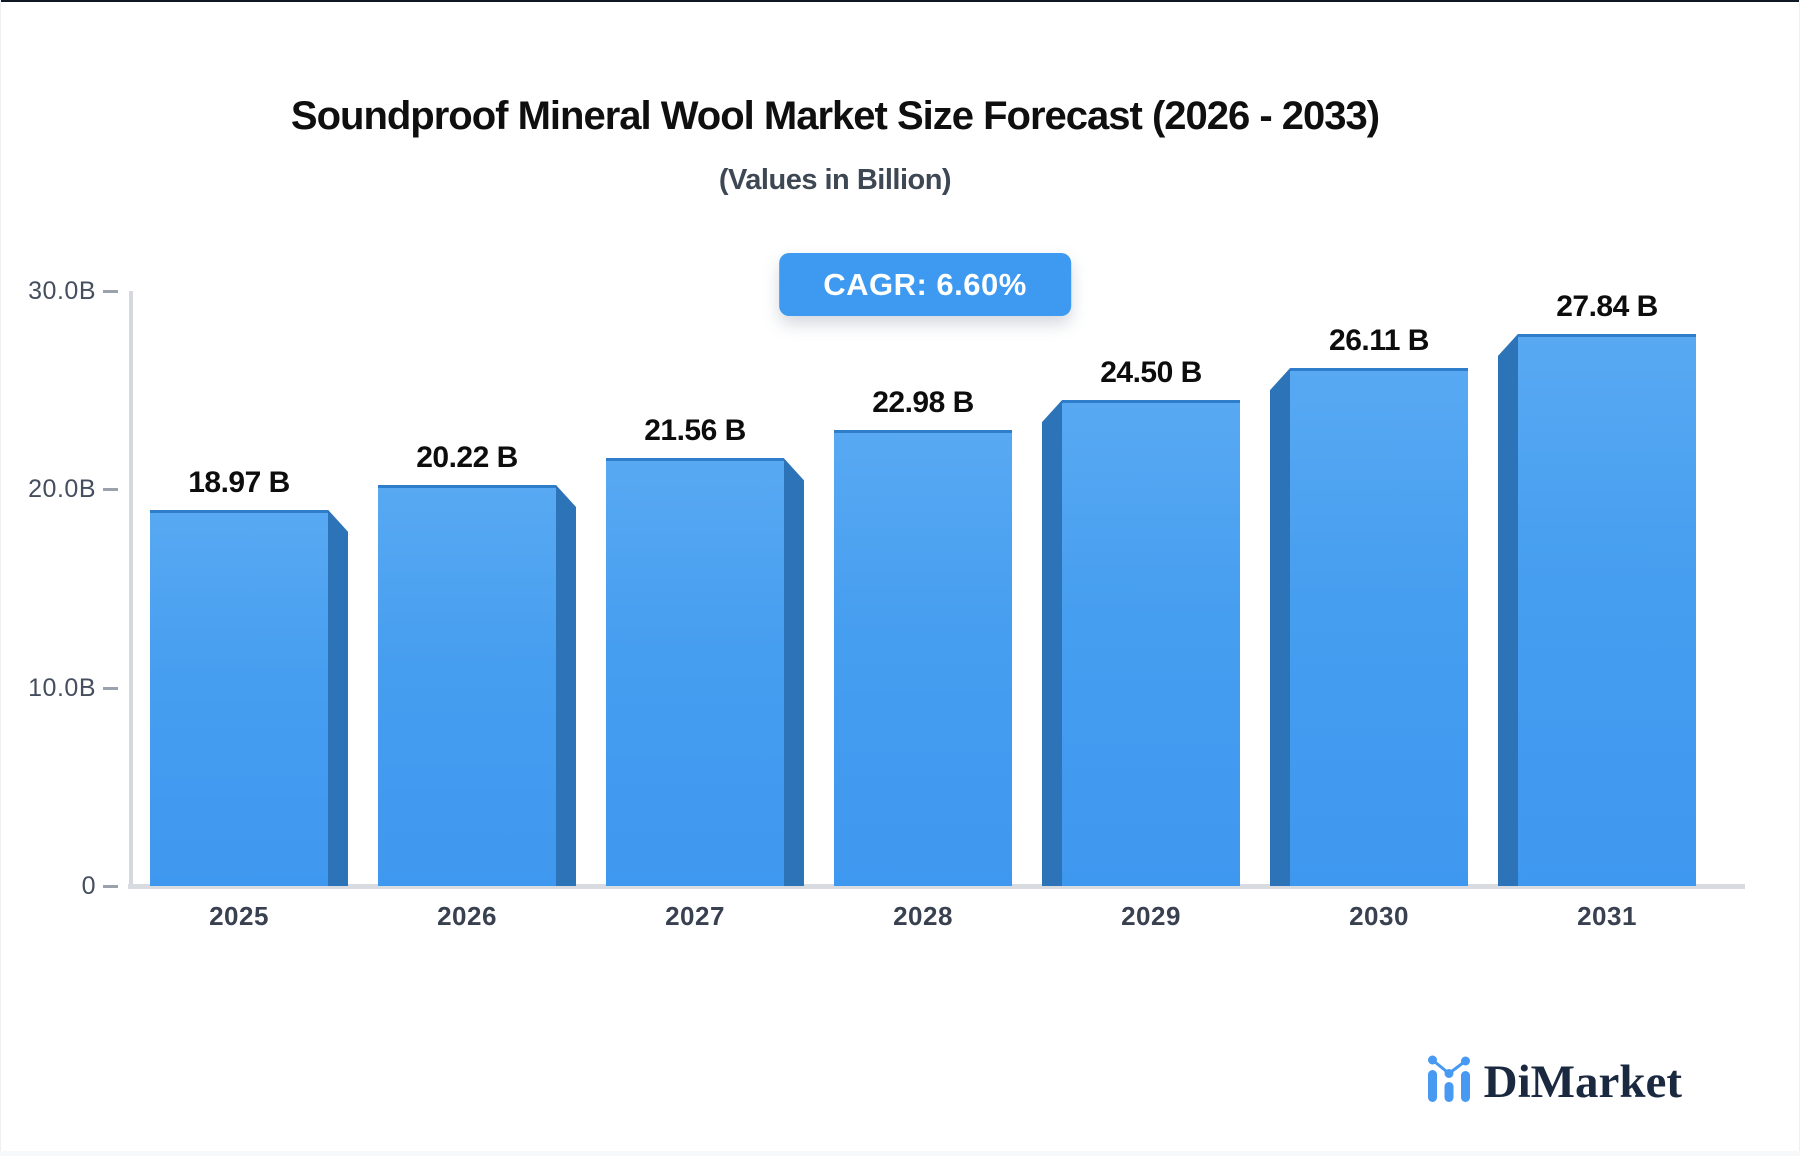 The image size is (1800, 1156). I want to click on left-edge-line, so click(0, 578).